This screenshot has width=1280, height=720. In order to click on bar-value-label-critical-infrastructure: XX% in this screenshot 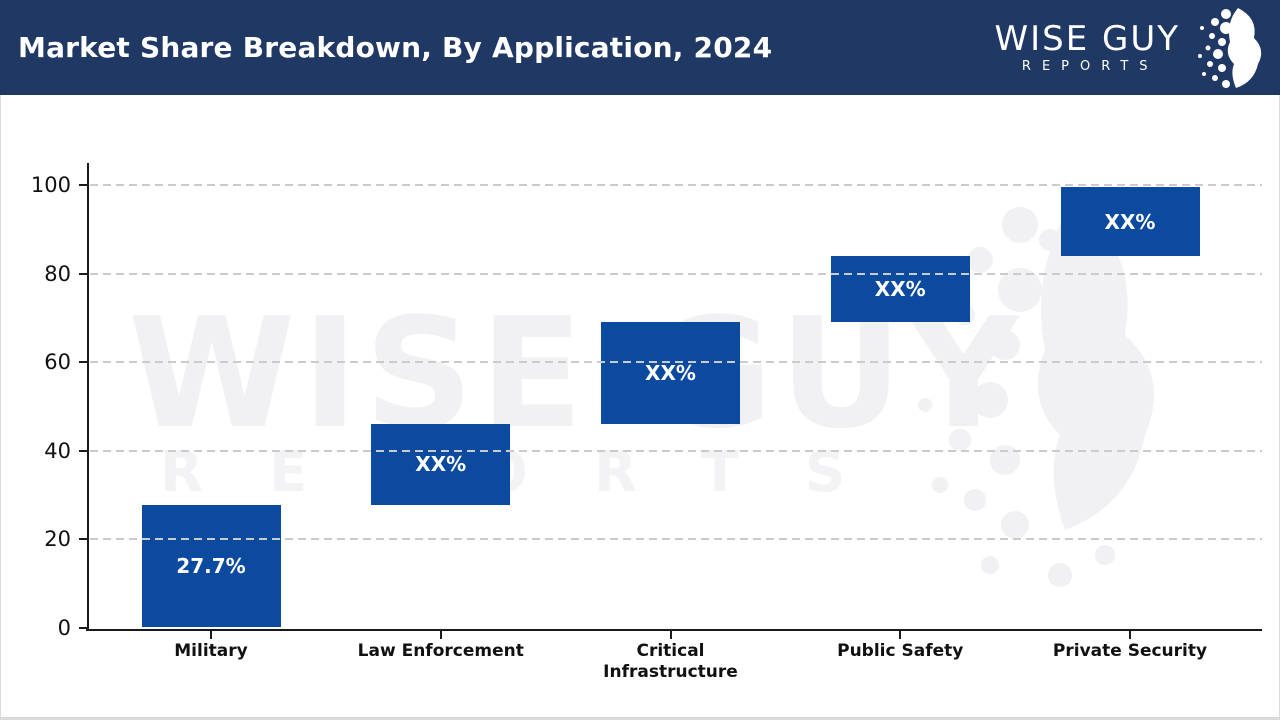, I will do `click(670, 373)`.